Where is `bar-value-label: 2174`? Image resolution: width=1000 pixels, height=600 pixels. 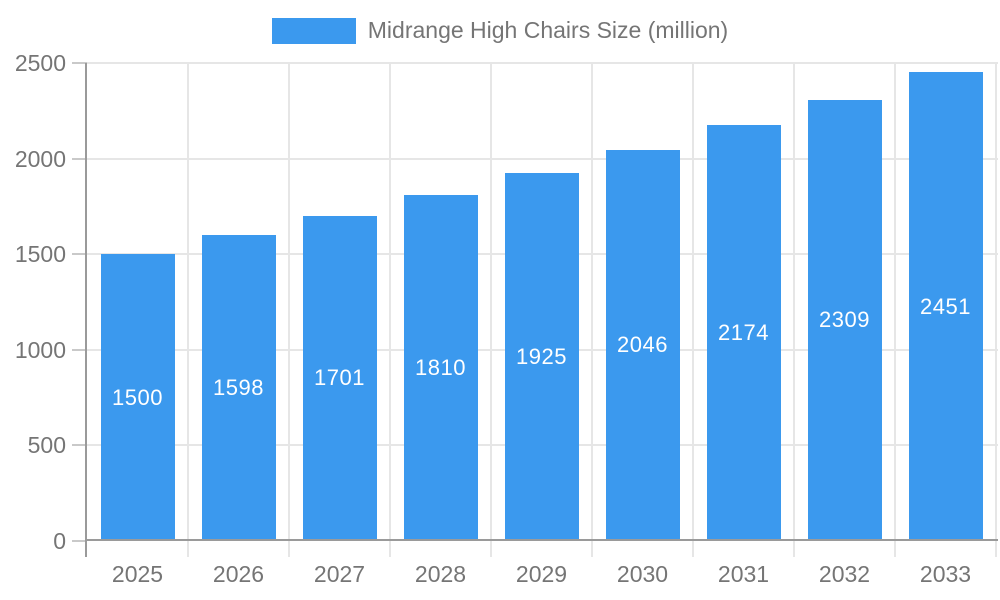
bar-value-label: 2174 is located at coordinates (743, 333).